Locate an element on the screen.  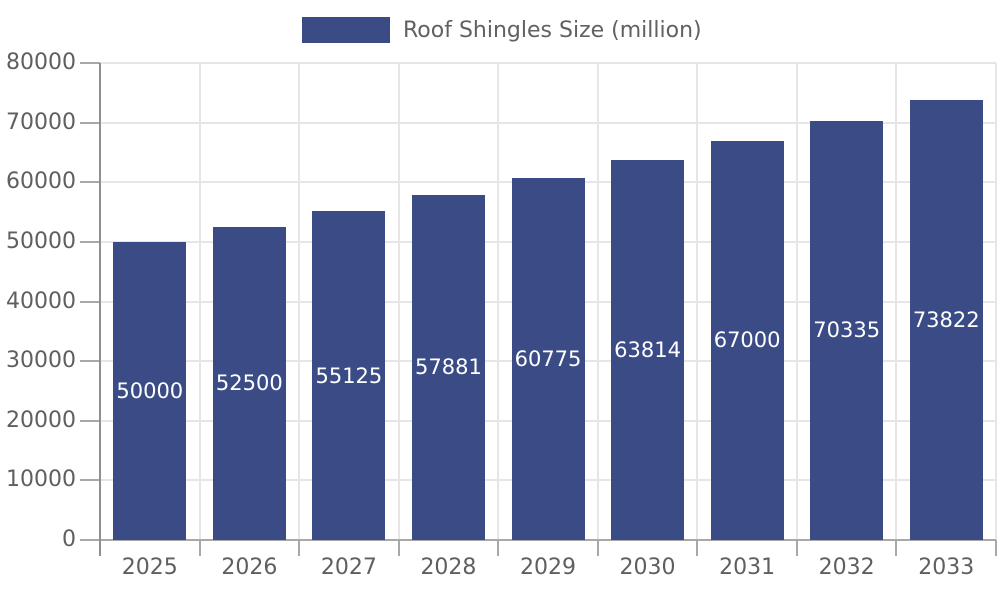
y-tick-label: 20000 is located at coordinates (41, 420).